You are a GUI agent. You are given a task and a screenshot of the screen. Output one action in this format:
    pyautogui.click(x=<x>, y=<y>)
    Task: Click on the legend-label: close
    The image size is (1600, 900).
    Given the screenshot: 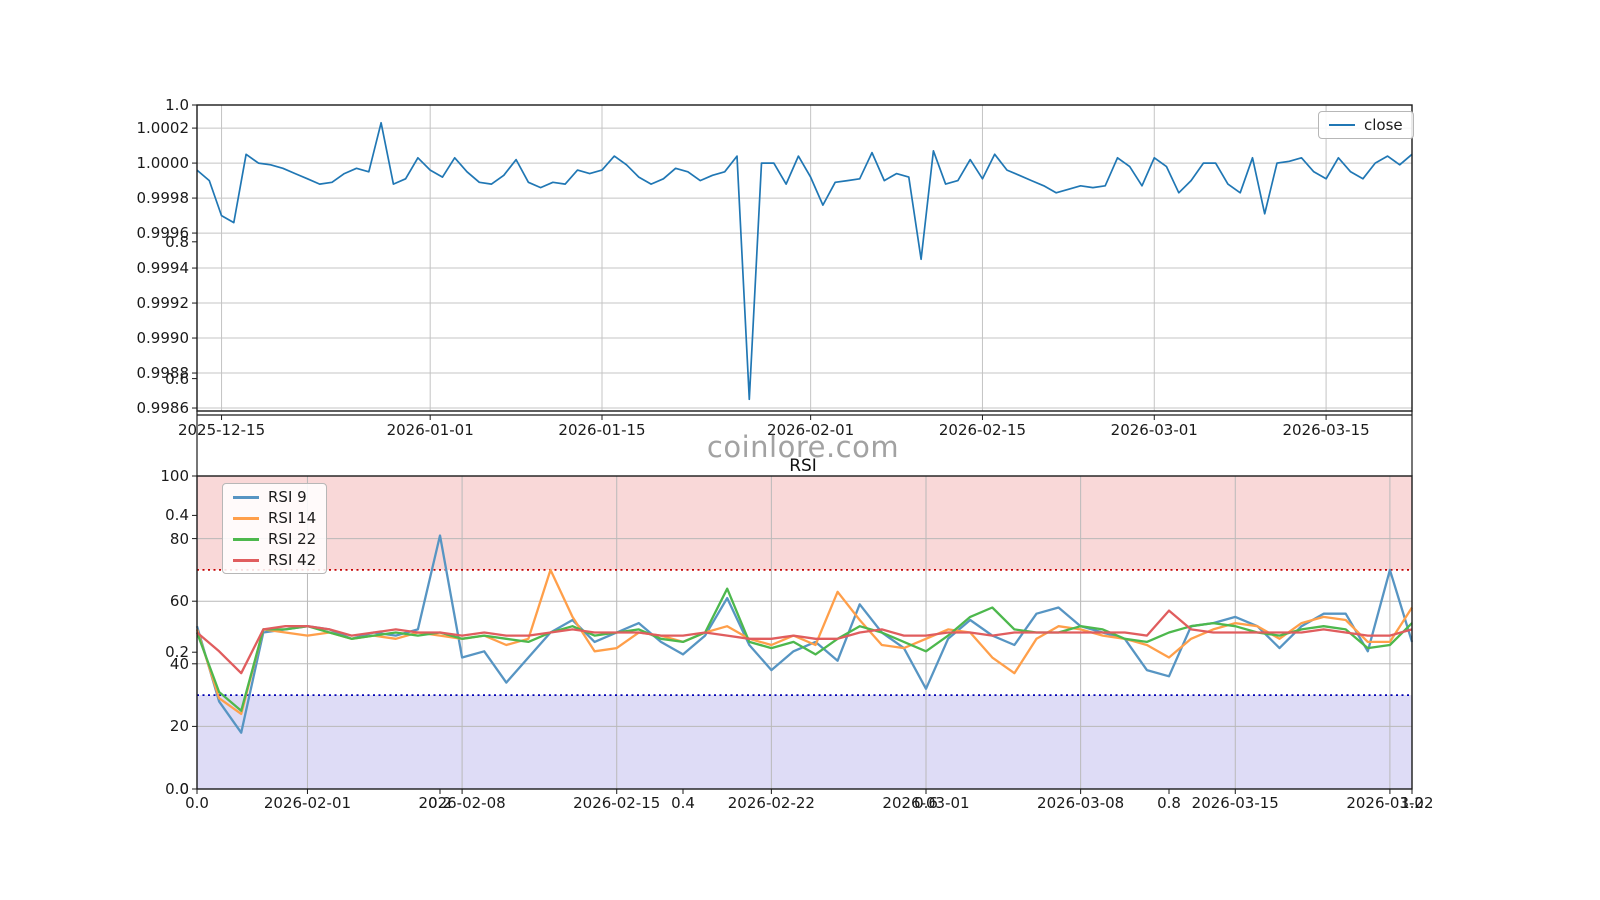 What is the action you would take?
    pyautogui.click(x=1383, y=125)
    